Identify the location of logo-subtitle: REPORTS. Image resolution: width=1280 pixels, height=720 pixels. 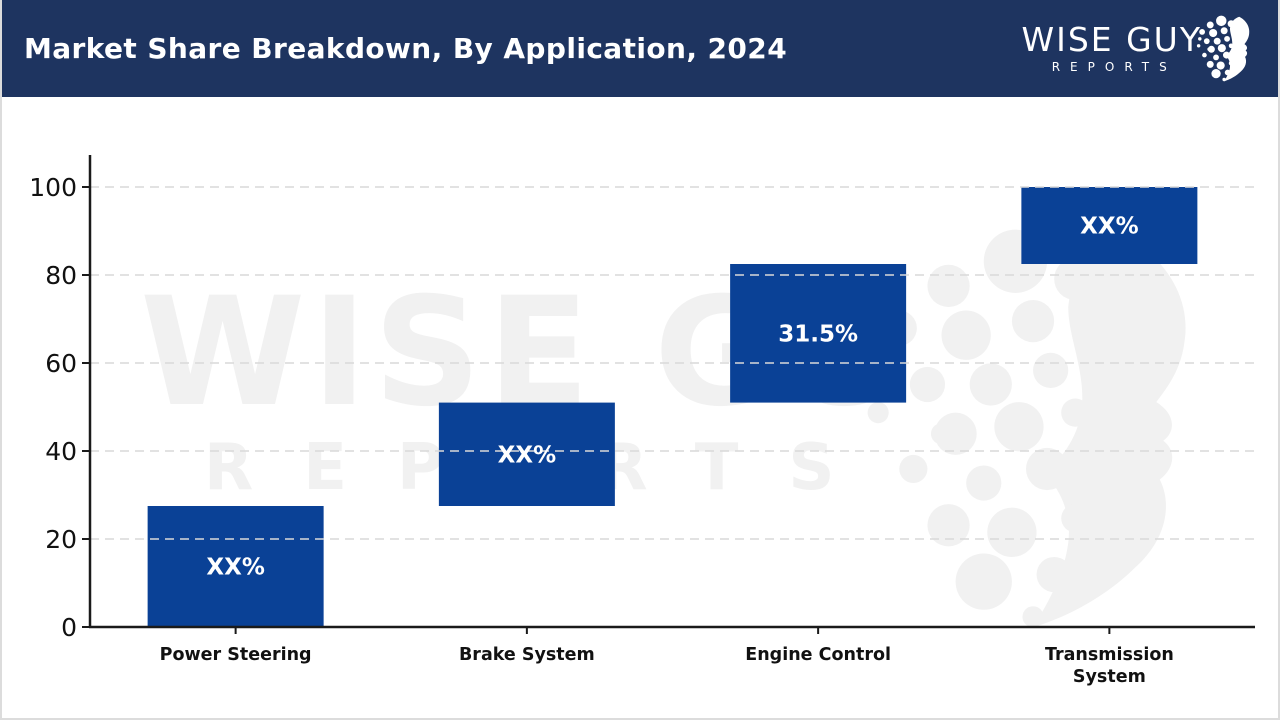
(1114, 67).